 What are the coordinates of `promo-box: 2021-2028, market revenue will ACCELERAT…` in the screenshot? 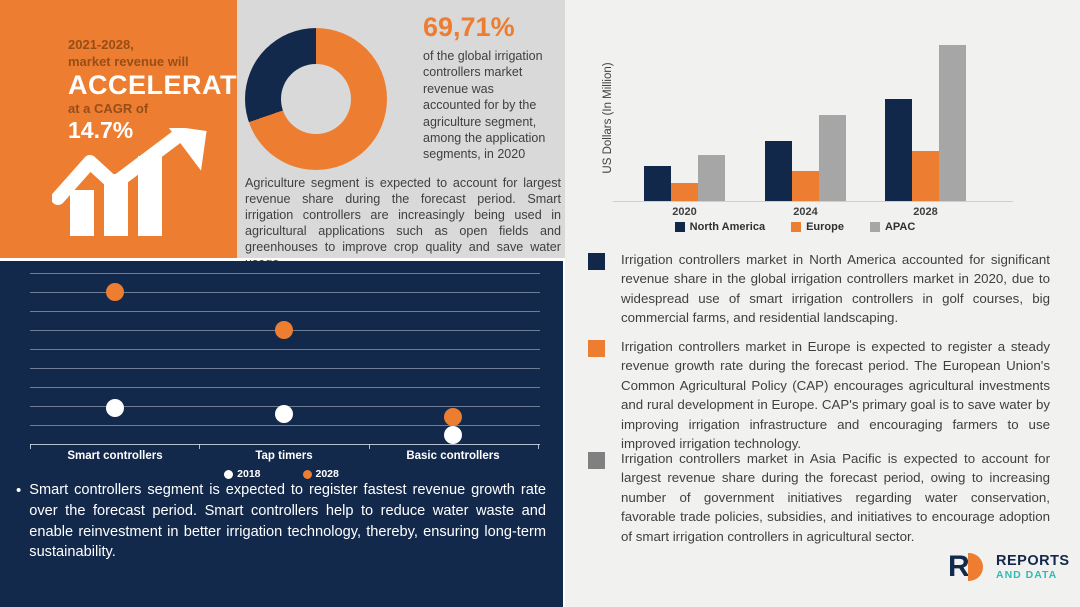 It's located at (128, 129).